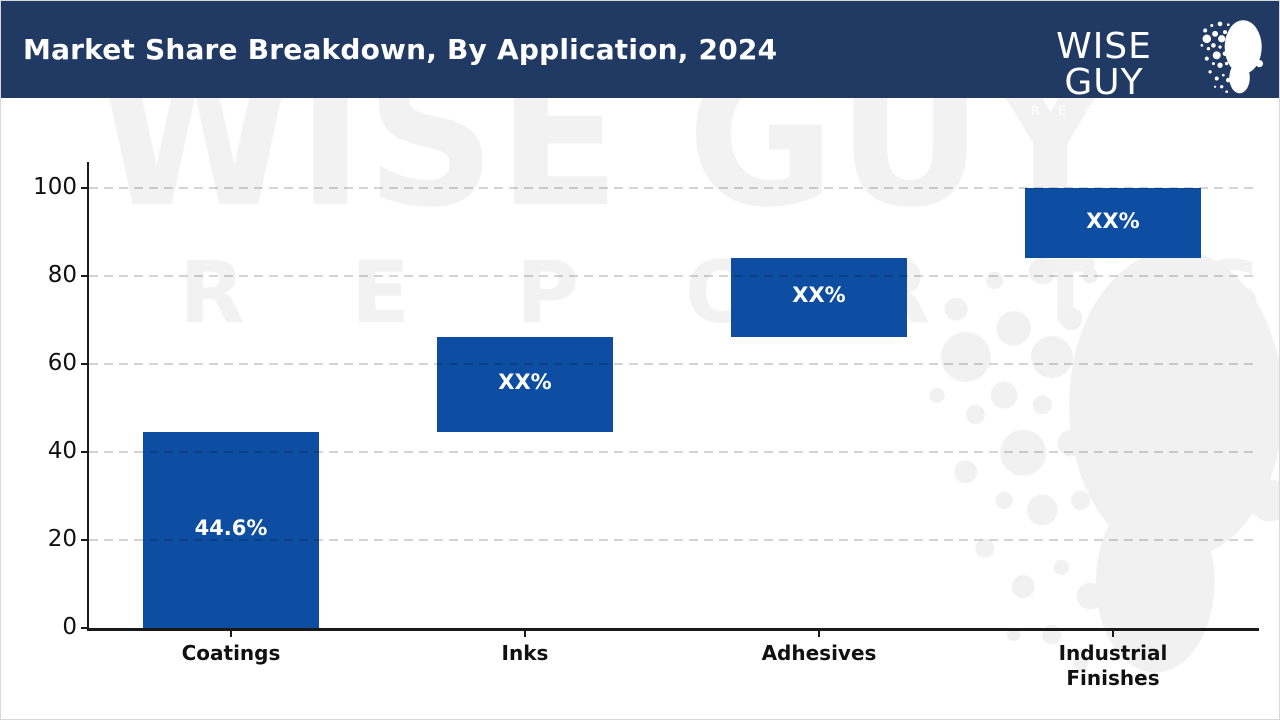 Image resolution: width=1280 pixels, height=720 pixels. Describe the element at coordinates (673, 629) in the screenshot. I see `x-axis-line` at that location.